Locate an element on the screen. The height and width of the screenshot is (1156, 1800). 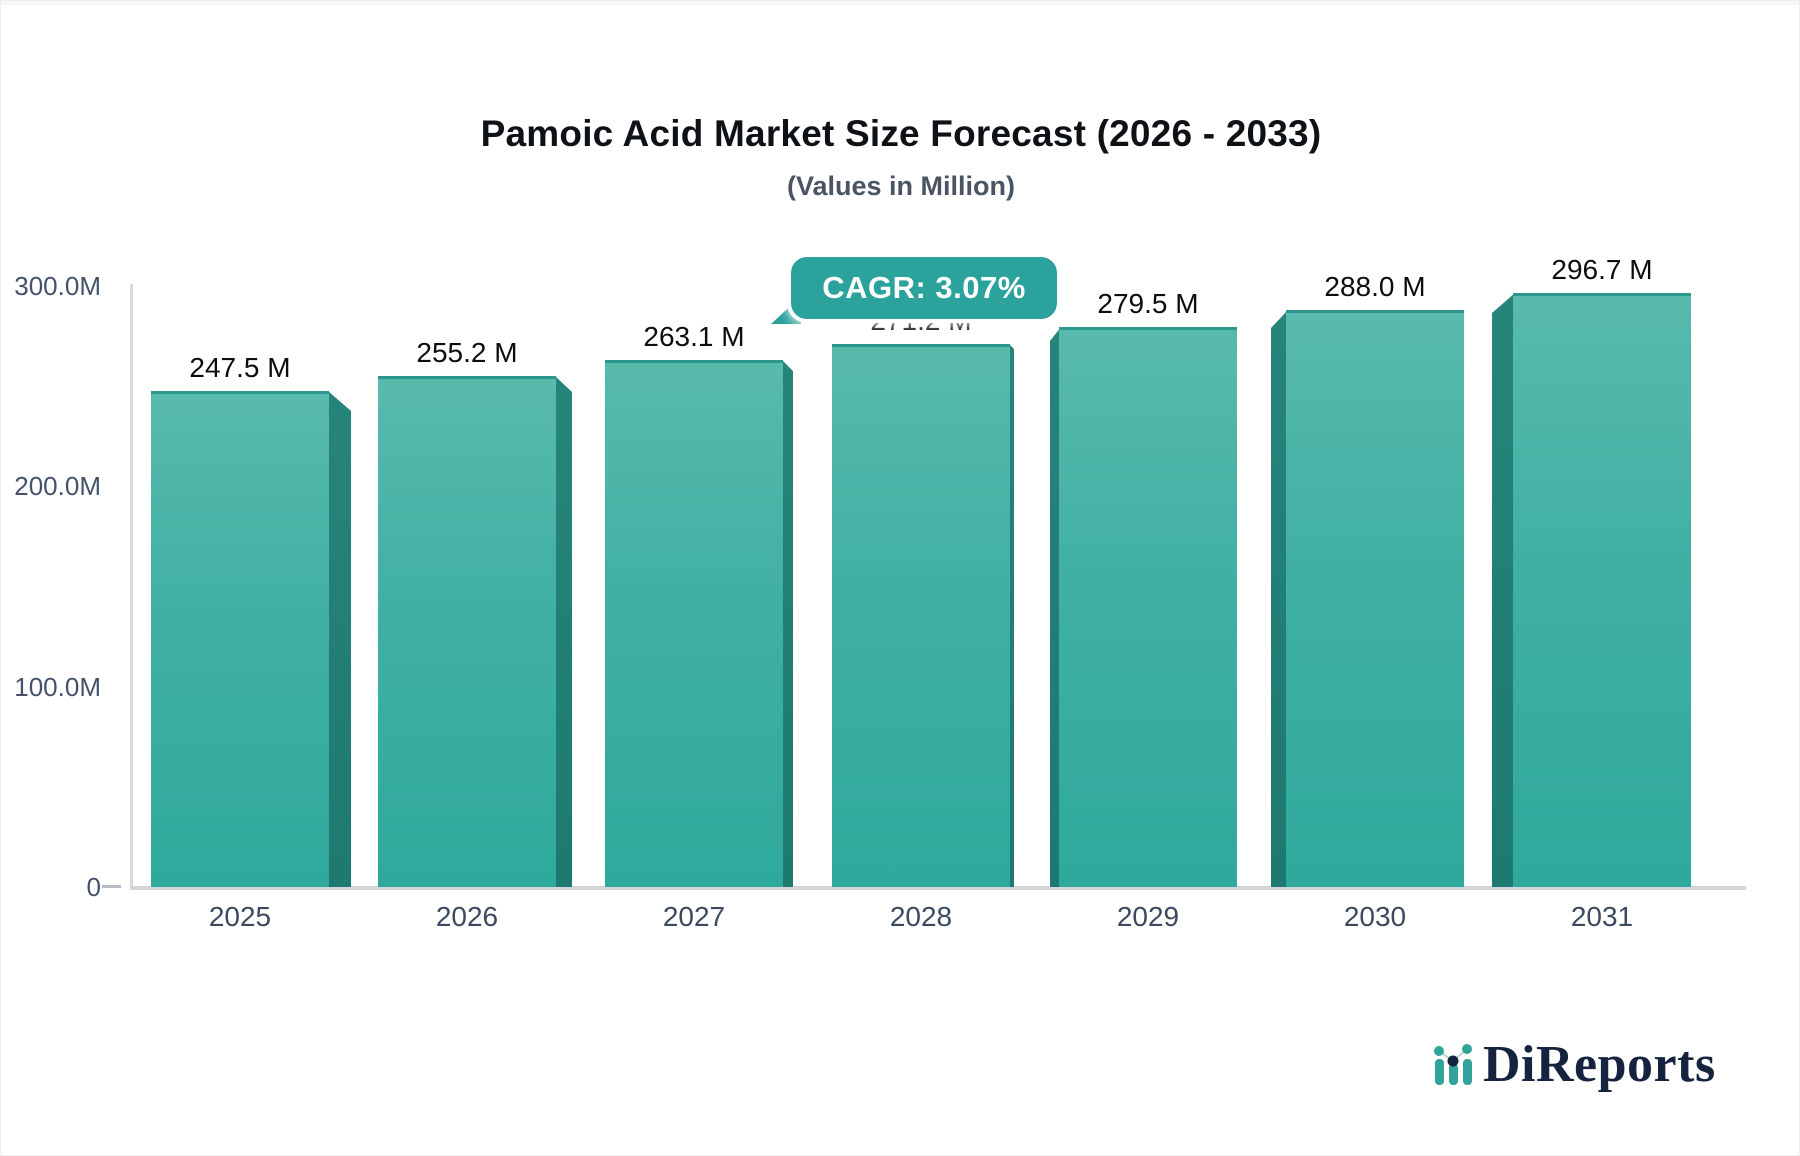
bar-2025 is located at coordinates (240, 639).